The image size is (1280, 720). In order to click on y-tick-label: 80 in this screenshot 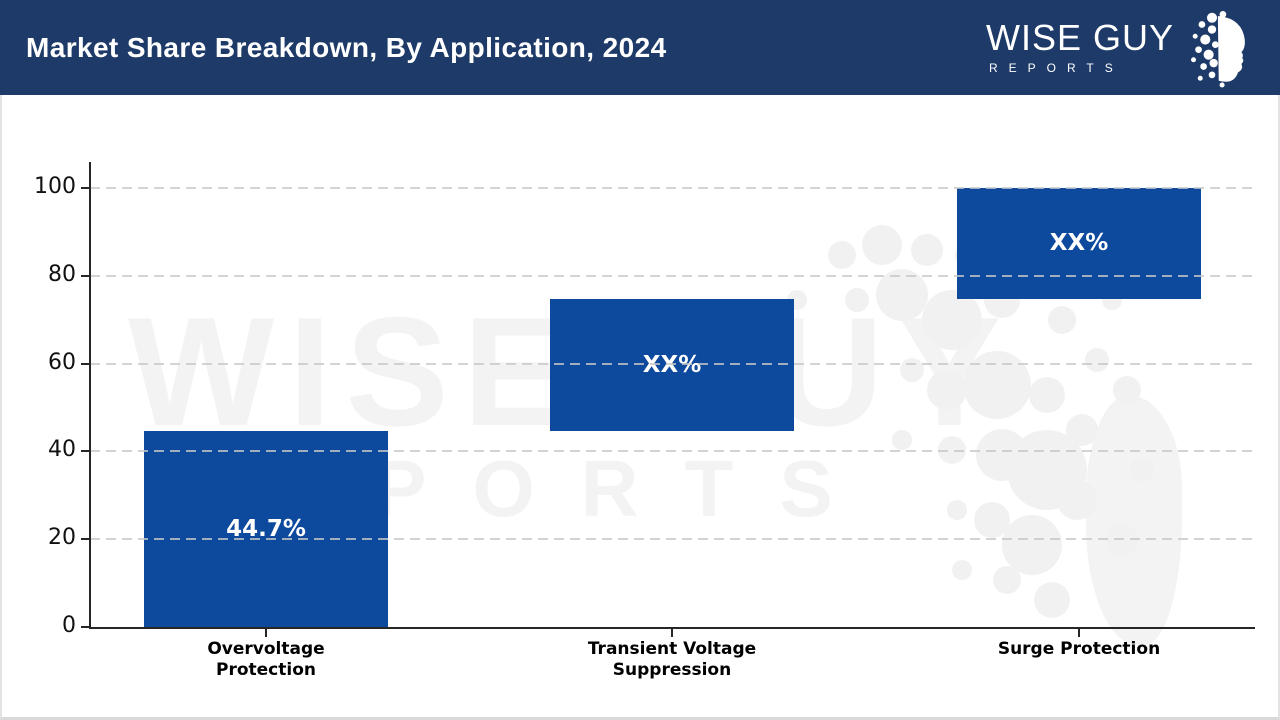, I will do `click(62, 274)`.